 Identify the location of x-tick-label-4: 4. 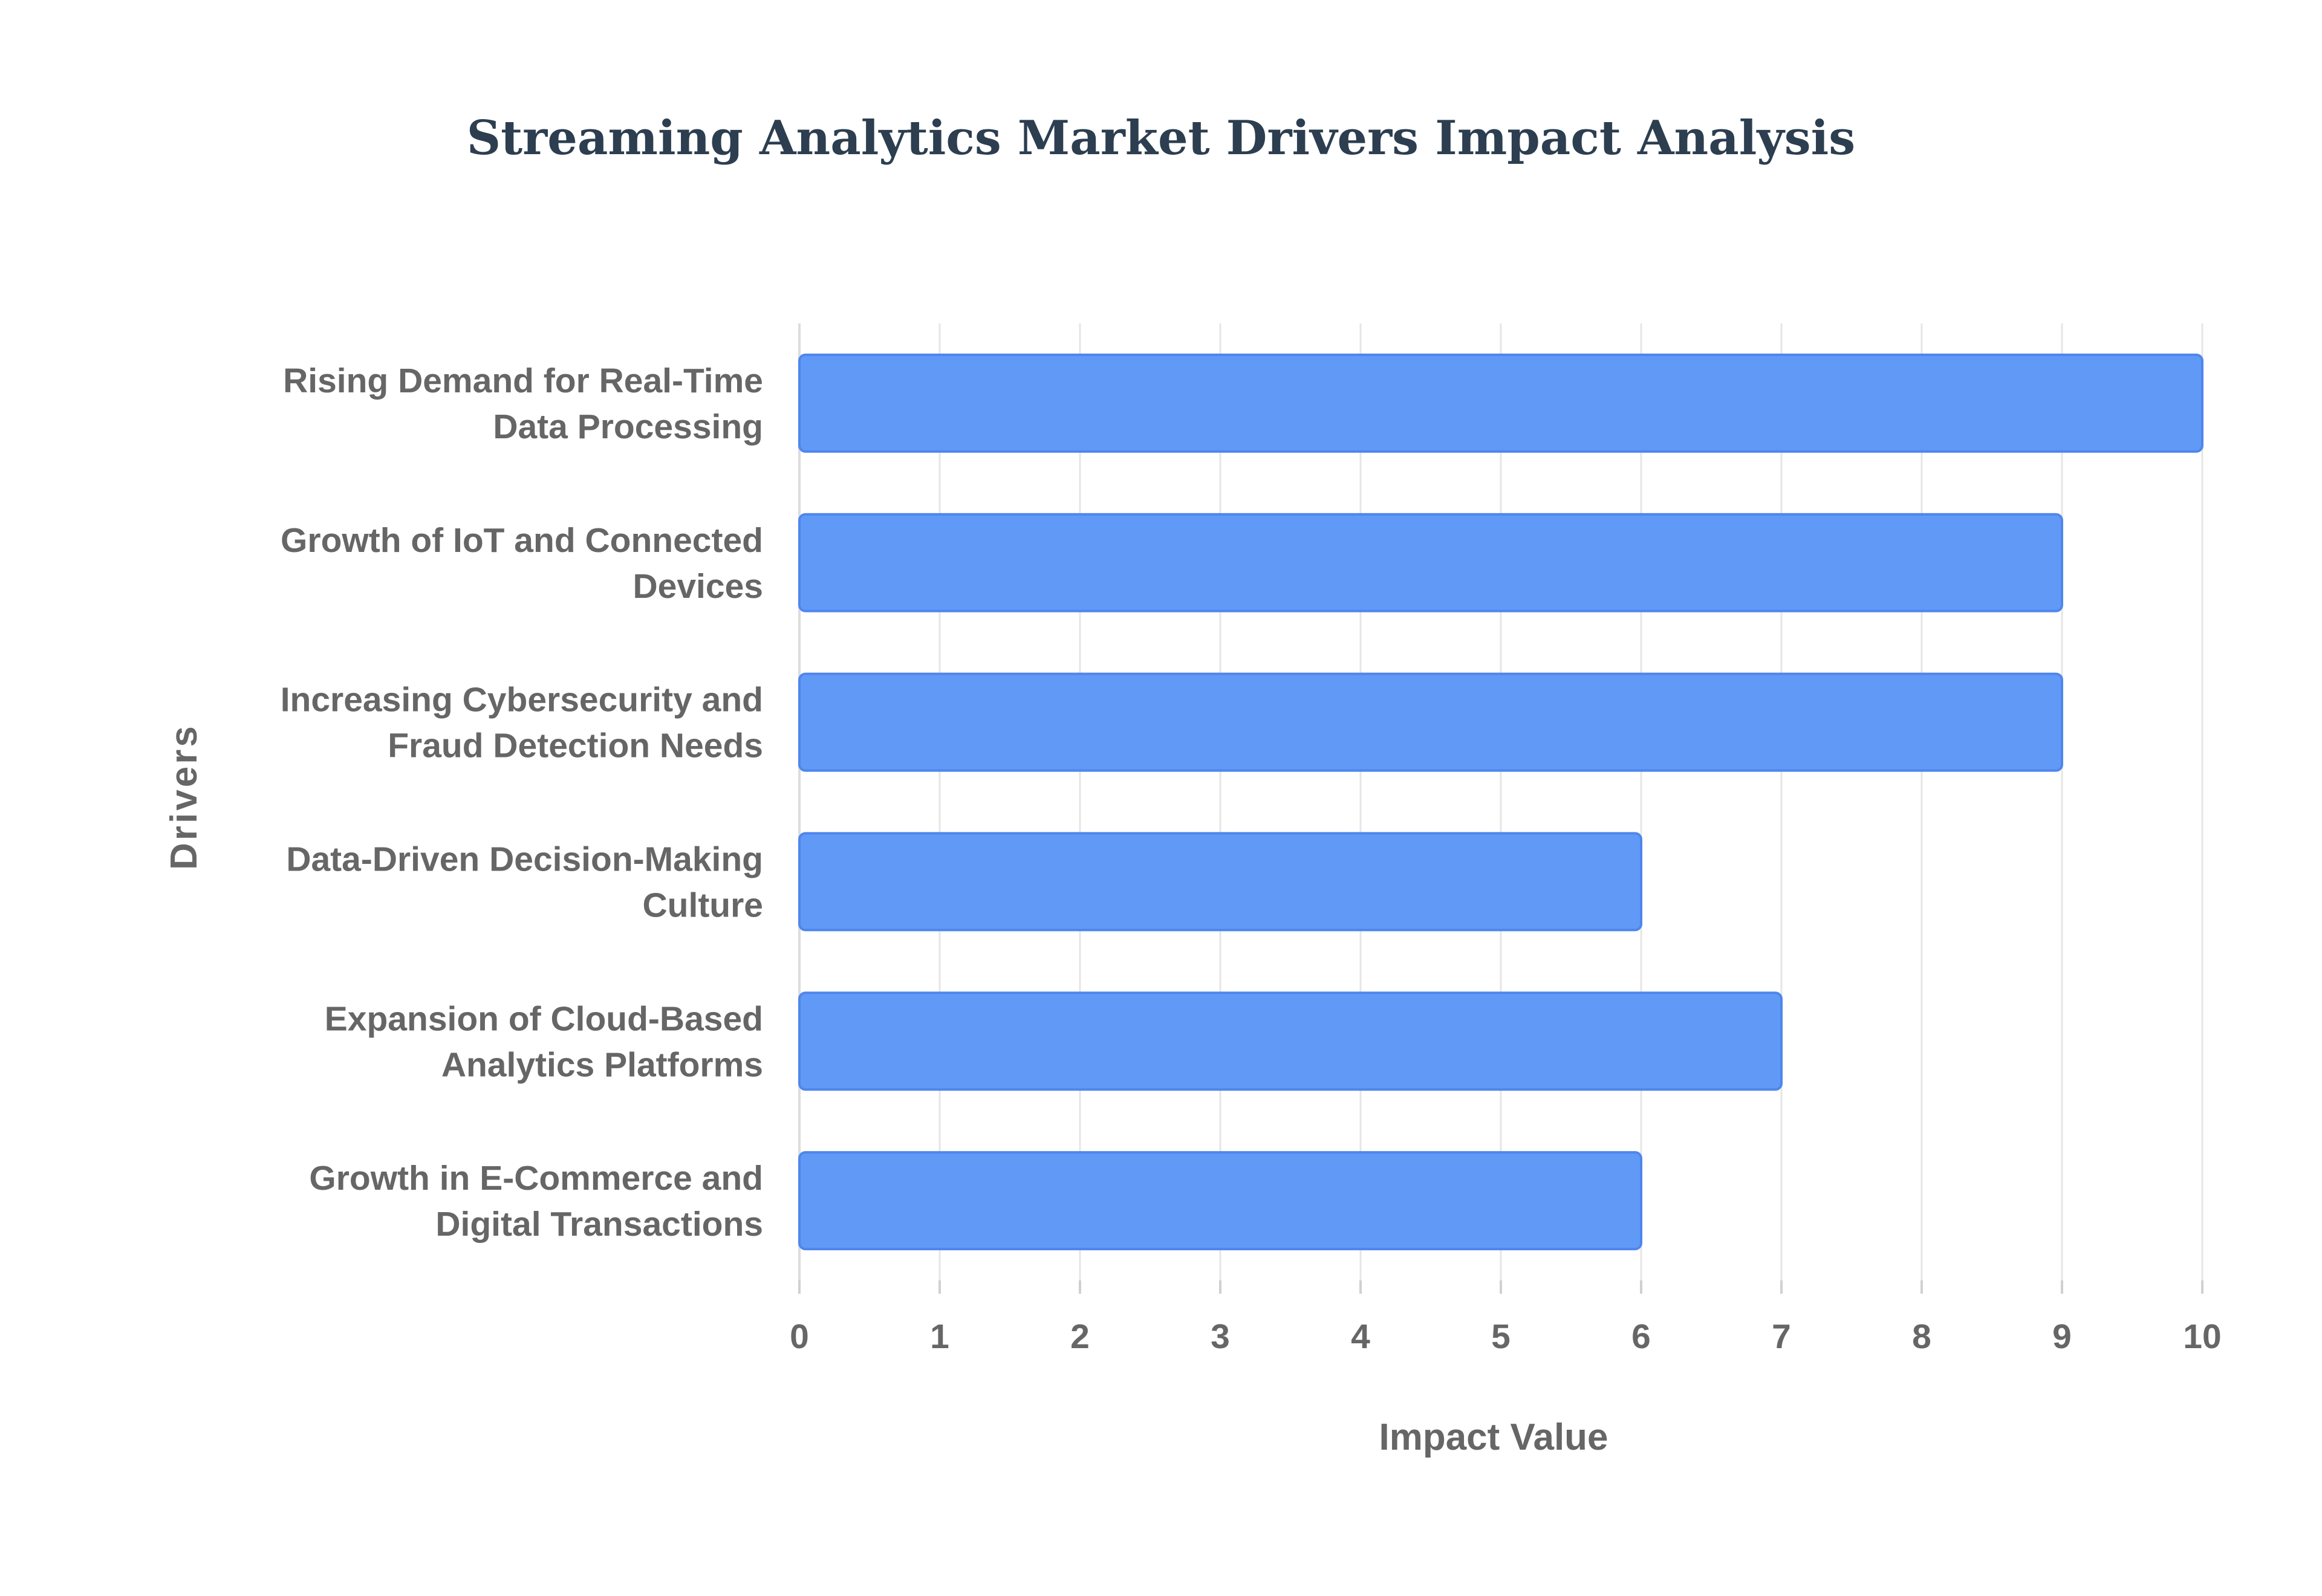
(1360, 1336).